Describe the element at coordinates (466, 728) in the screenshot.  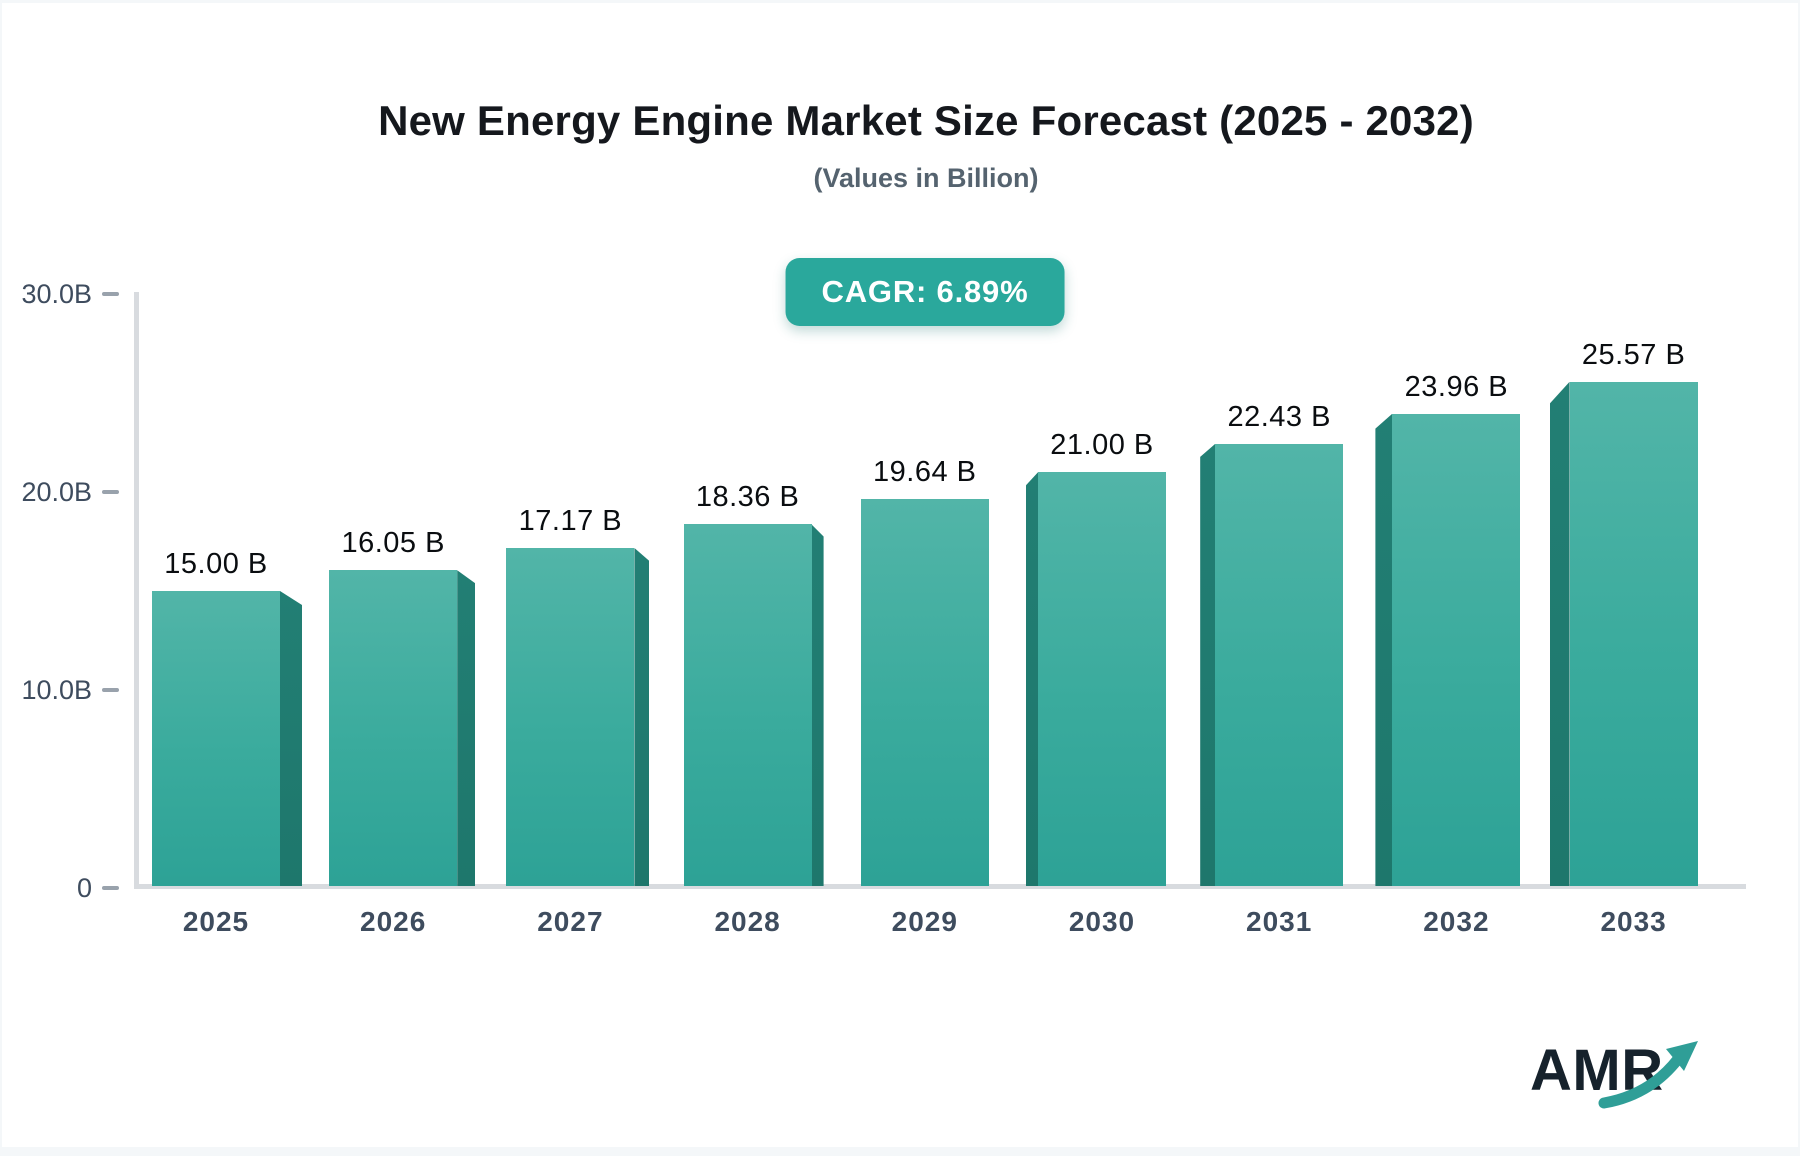
I see `bar-side-face-2026` at that location.